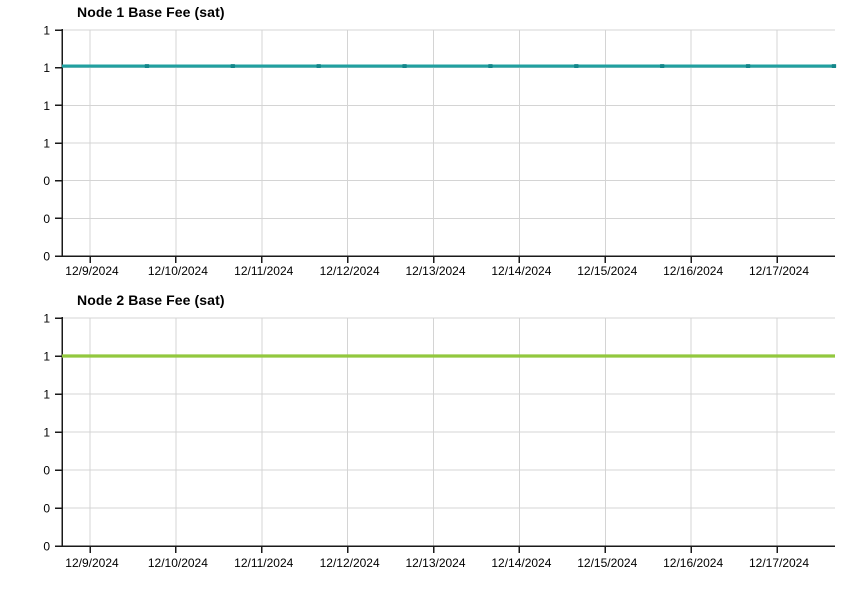 Image resolution: width=860 pixels, height=600 pixels. What do you see at coordinates (151, 300) in the screenshot?
I see `chart2-title: Node 2 Base Fee (sat)` at bounding box center [151, 300].